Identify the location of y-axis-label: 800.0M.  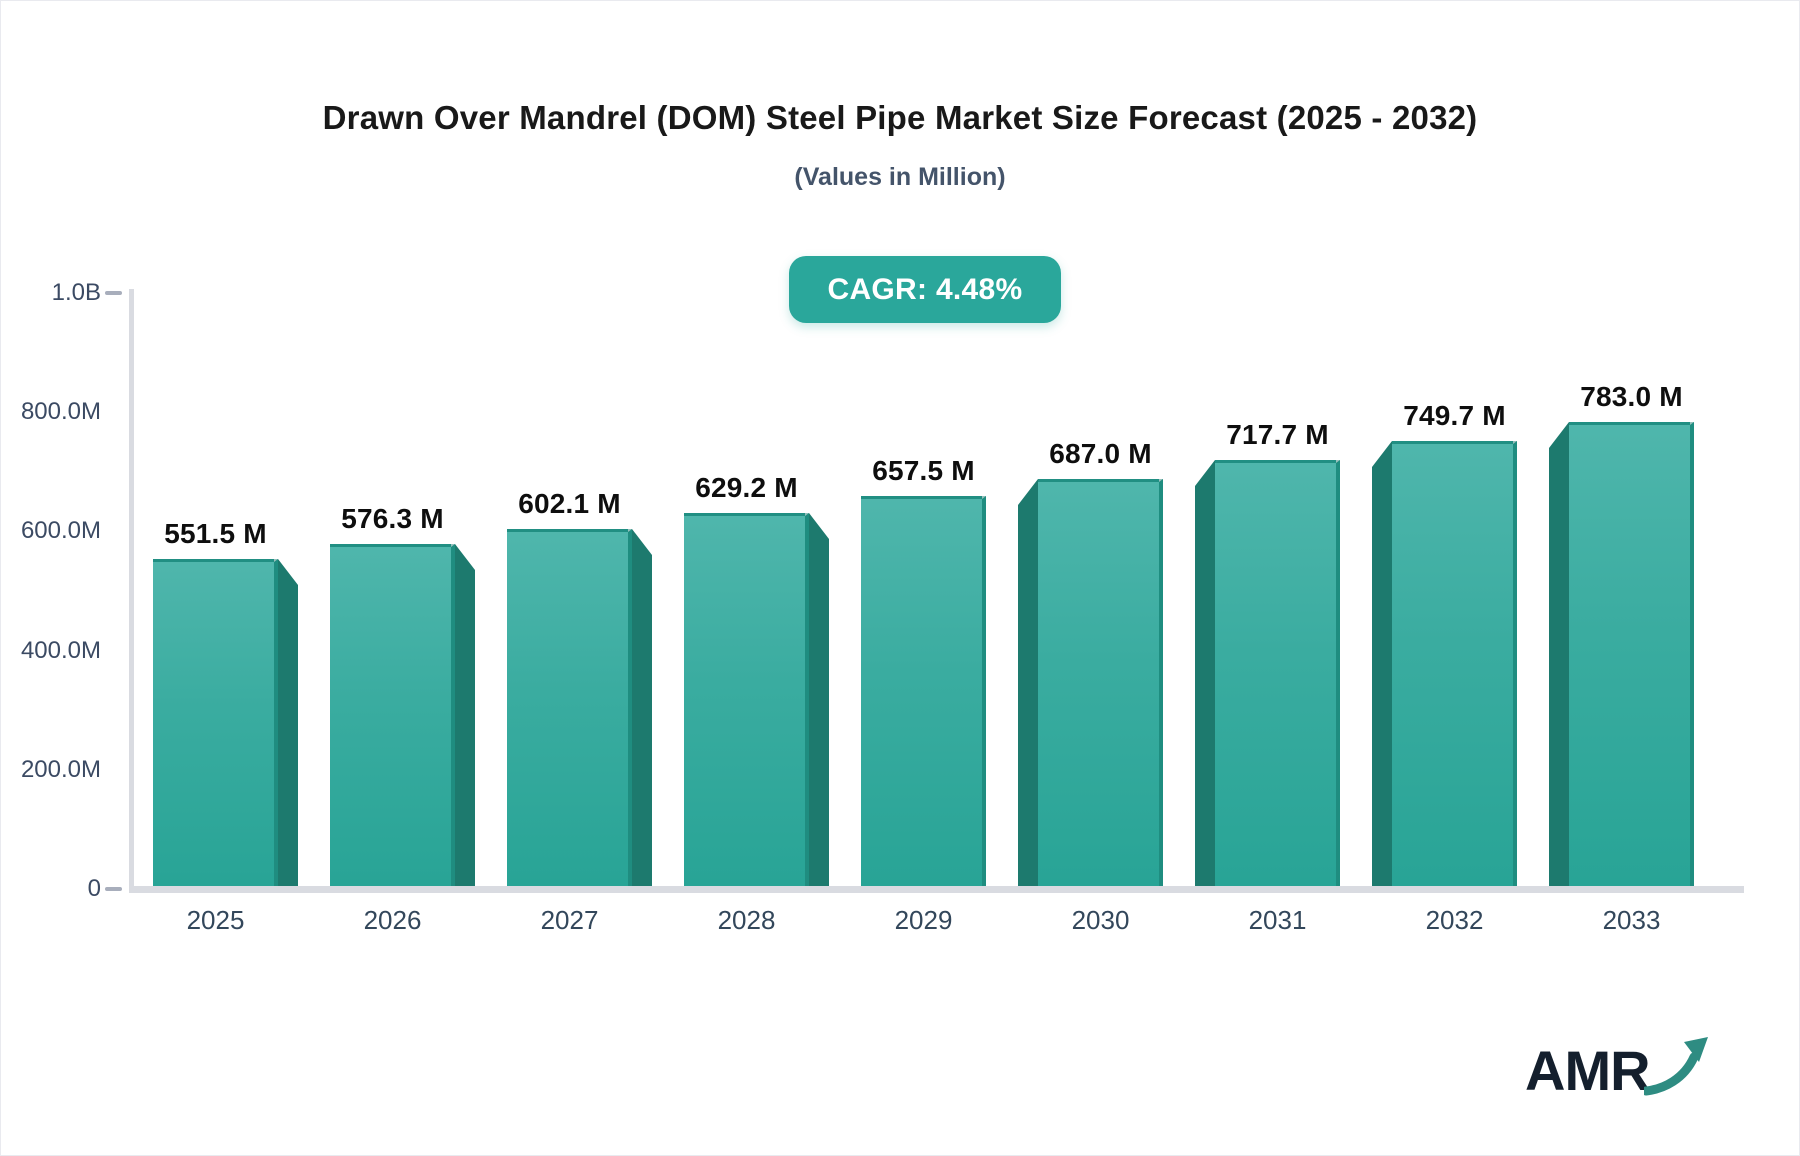
(60, 412).